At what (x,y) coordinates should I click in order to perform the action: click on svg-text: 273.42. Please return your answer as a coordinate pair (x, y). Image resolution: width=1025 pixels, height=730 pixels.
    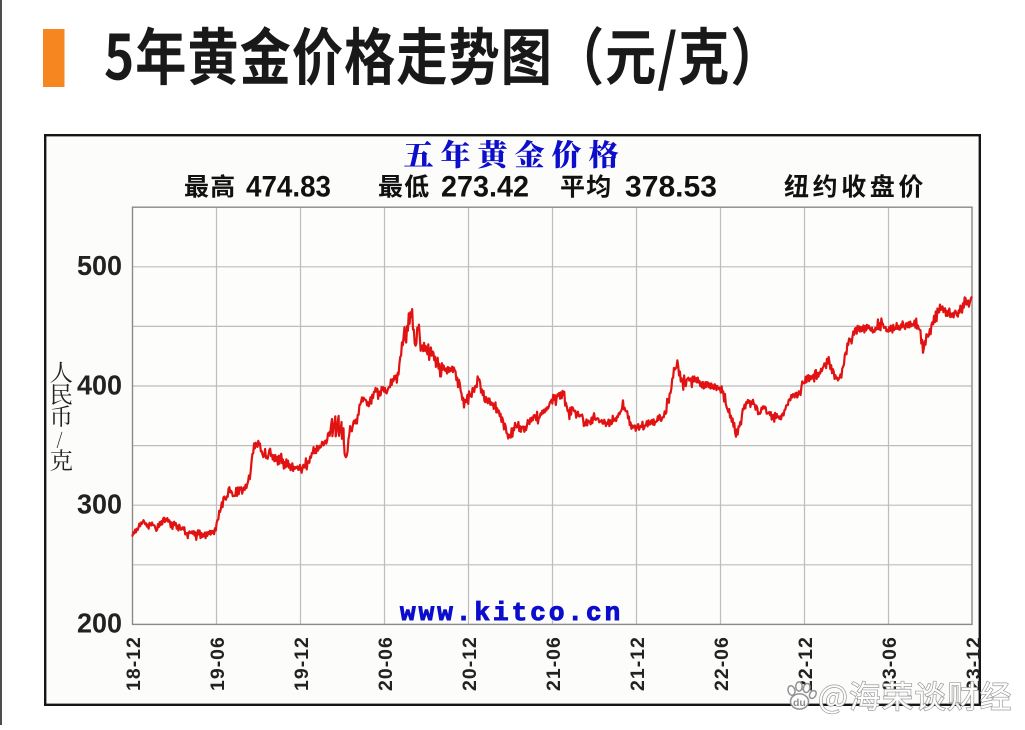
    Looking at the image, I should click on (485, 187).